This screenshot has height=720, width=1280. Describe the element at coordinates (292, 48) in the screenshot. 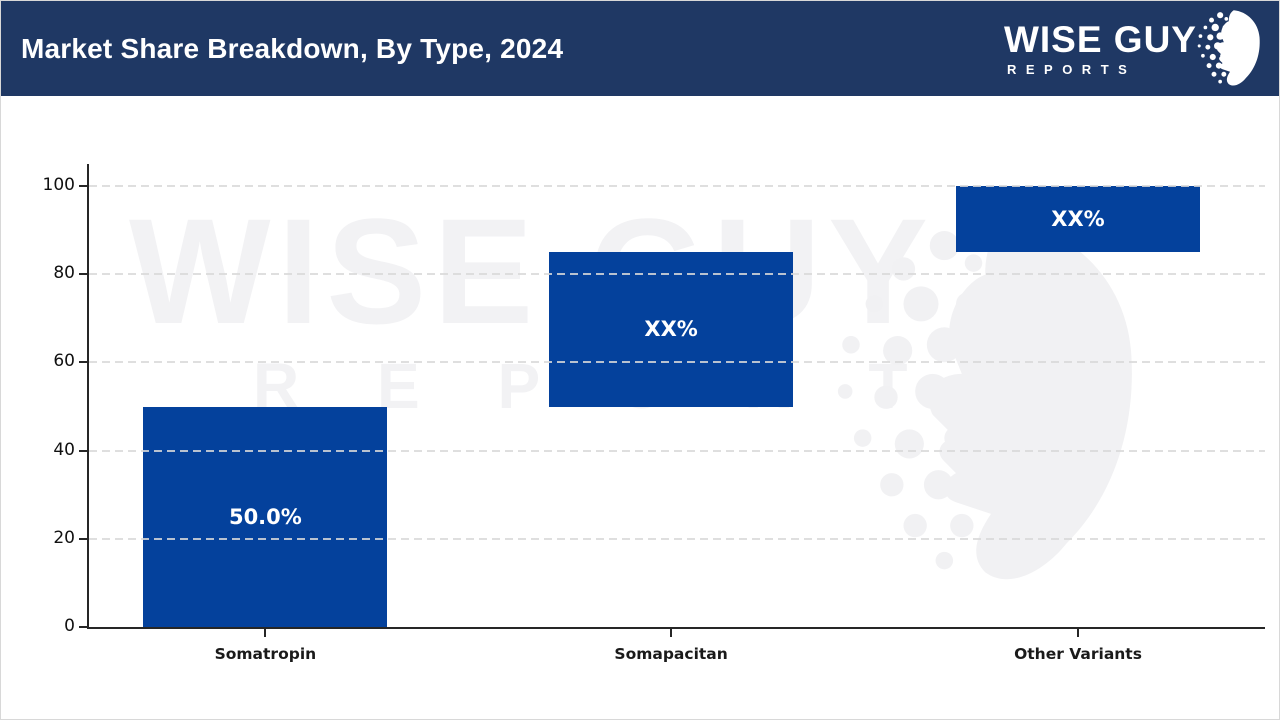

I see `page-title: Market Share Breakdown, By Type, 2024` at that location.